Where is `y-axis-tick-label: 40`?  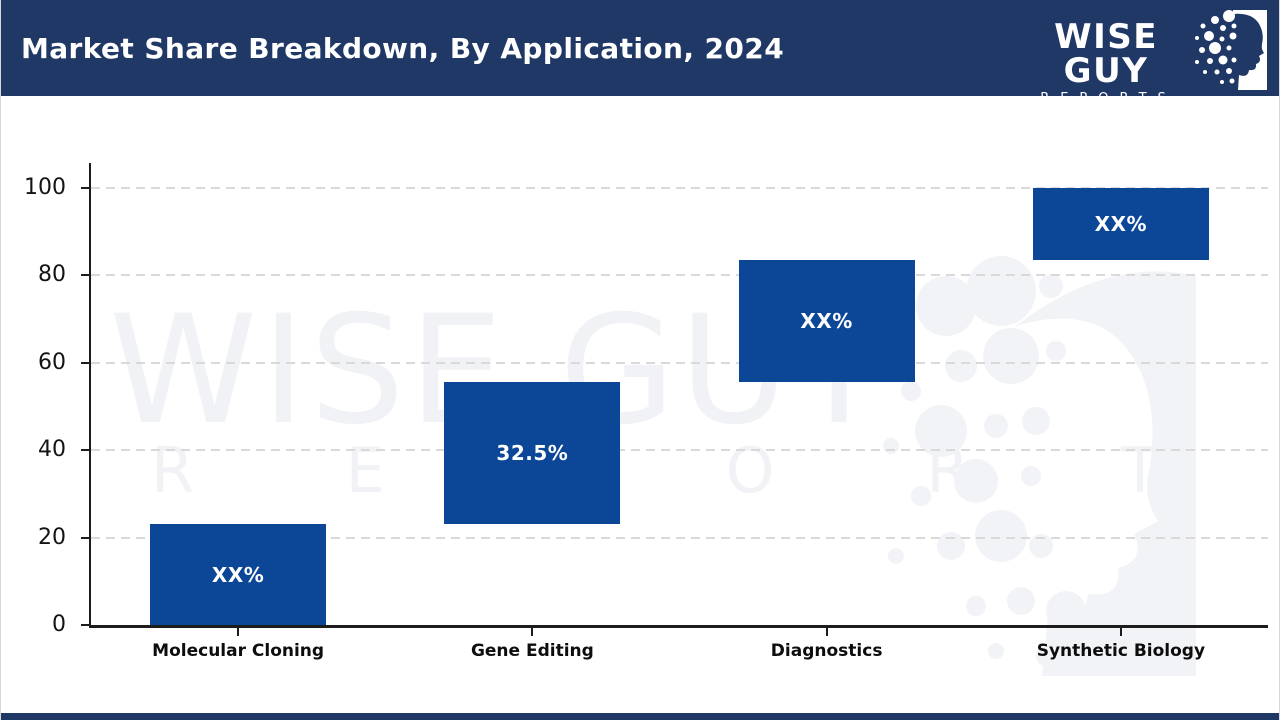
y-axis-tick-label: 40 is located at coordinates (52, 449).